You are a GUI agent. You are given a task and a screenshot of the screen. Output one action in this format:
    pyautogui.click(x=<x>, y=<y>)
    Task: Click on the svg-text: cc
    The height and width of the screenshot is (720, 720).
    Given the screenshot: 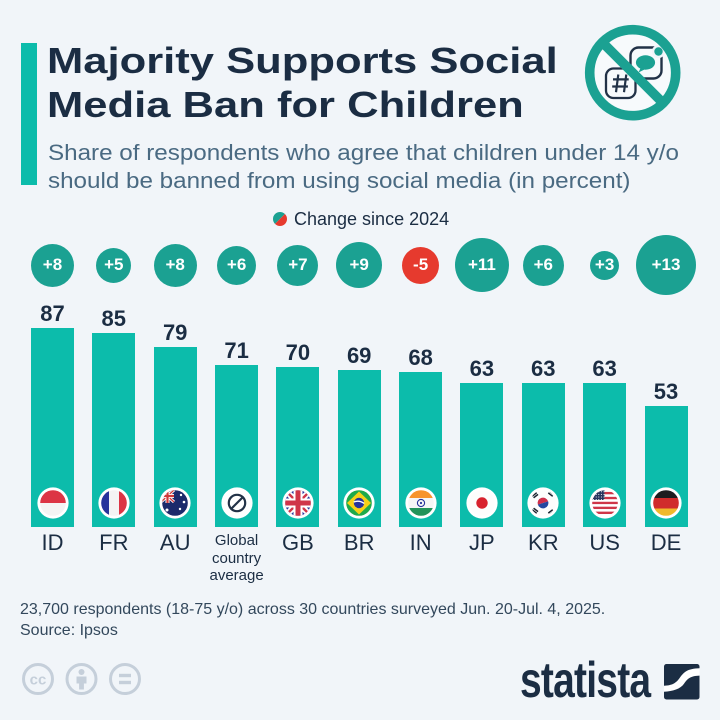 What is the action you would take?
    pyautogui.click(x=38, y=680)
    